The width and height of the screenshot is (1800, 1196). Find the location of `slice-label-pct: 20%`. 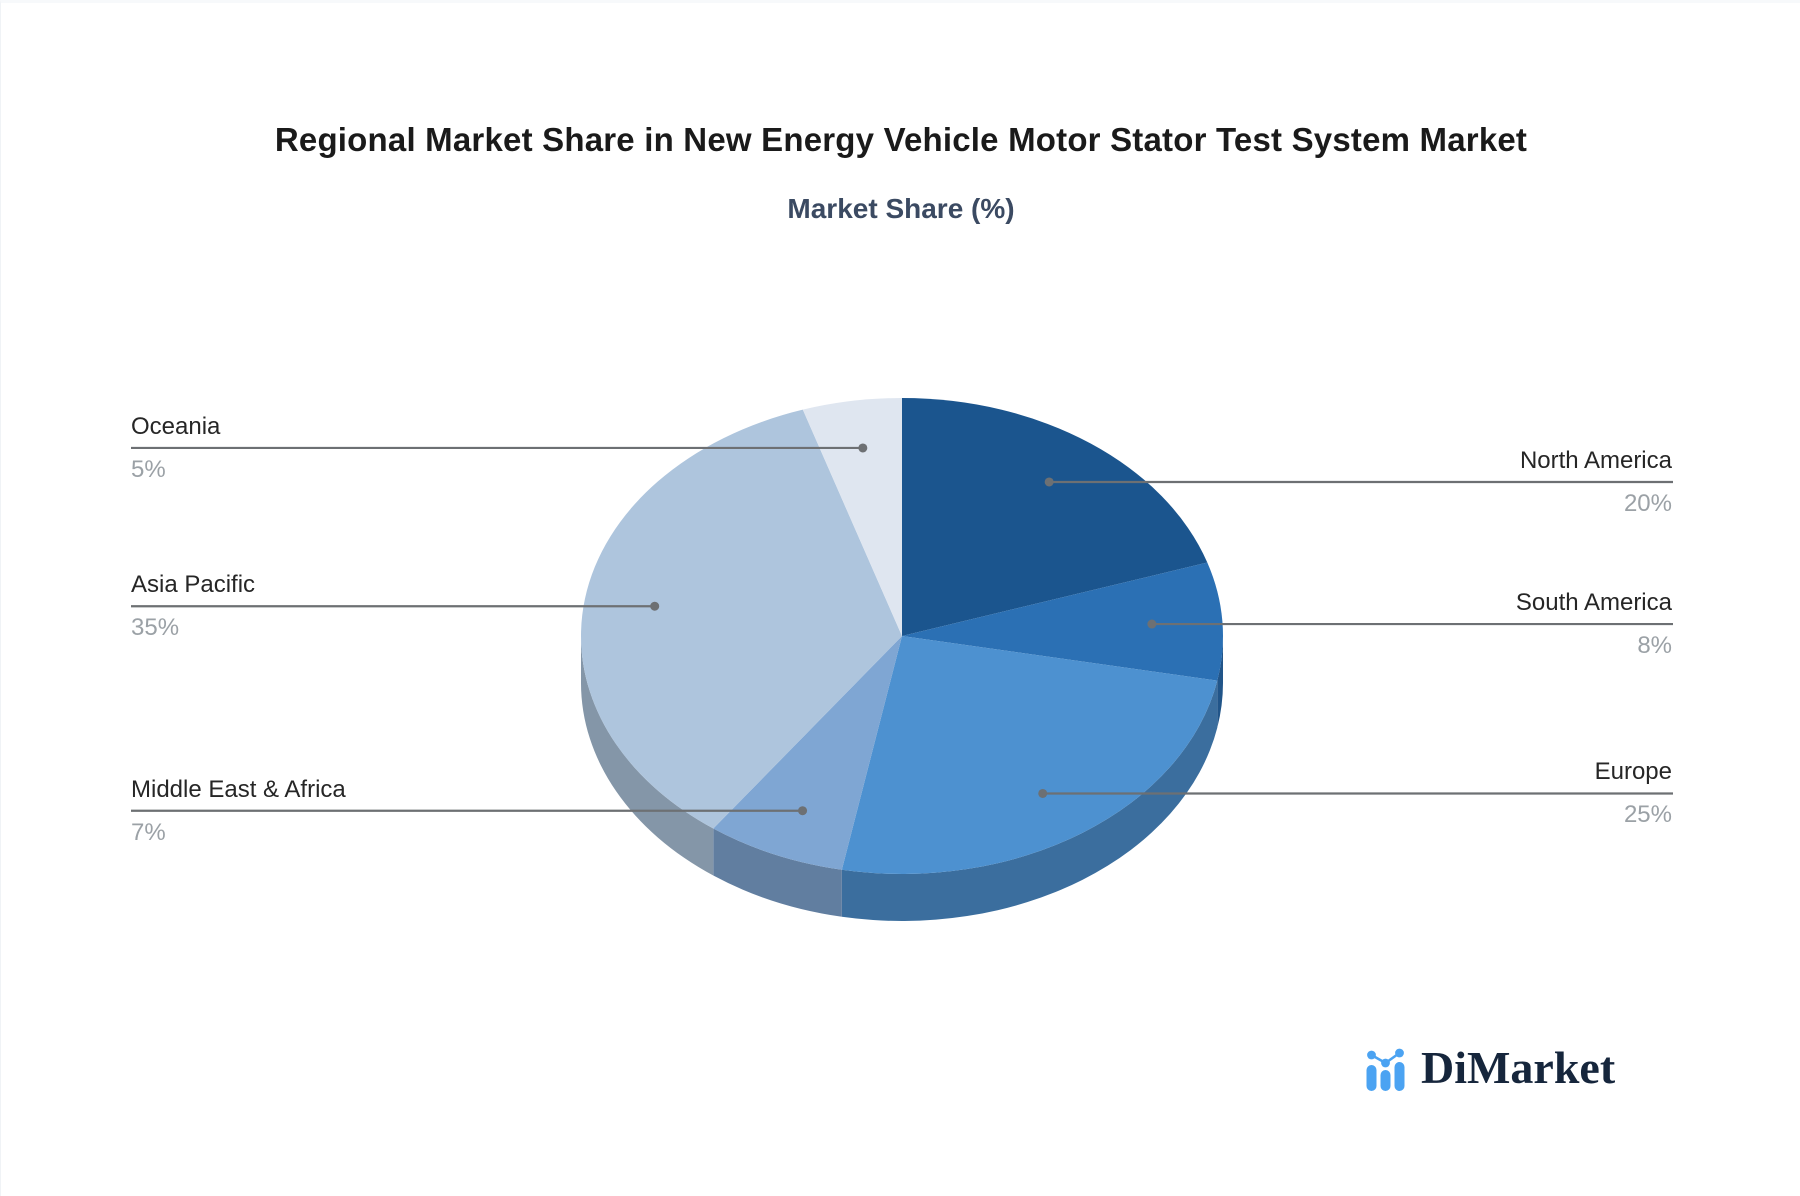

slice-label-pct: 20% is located at coordinates (1647, 503).